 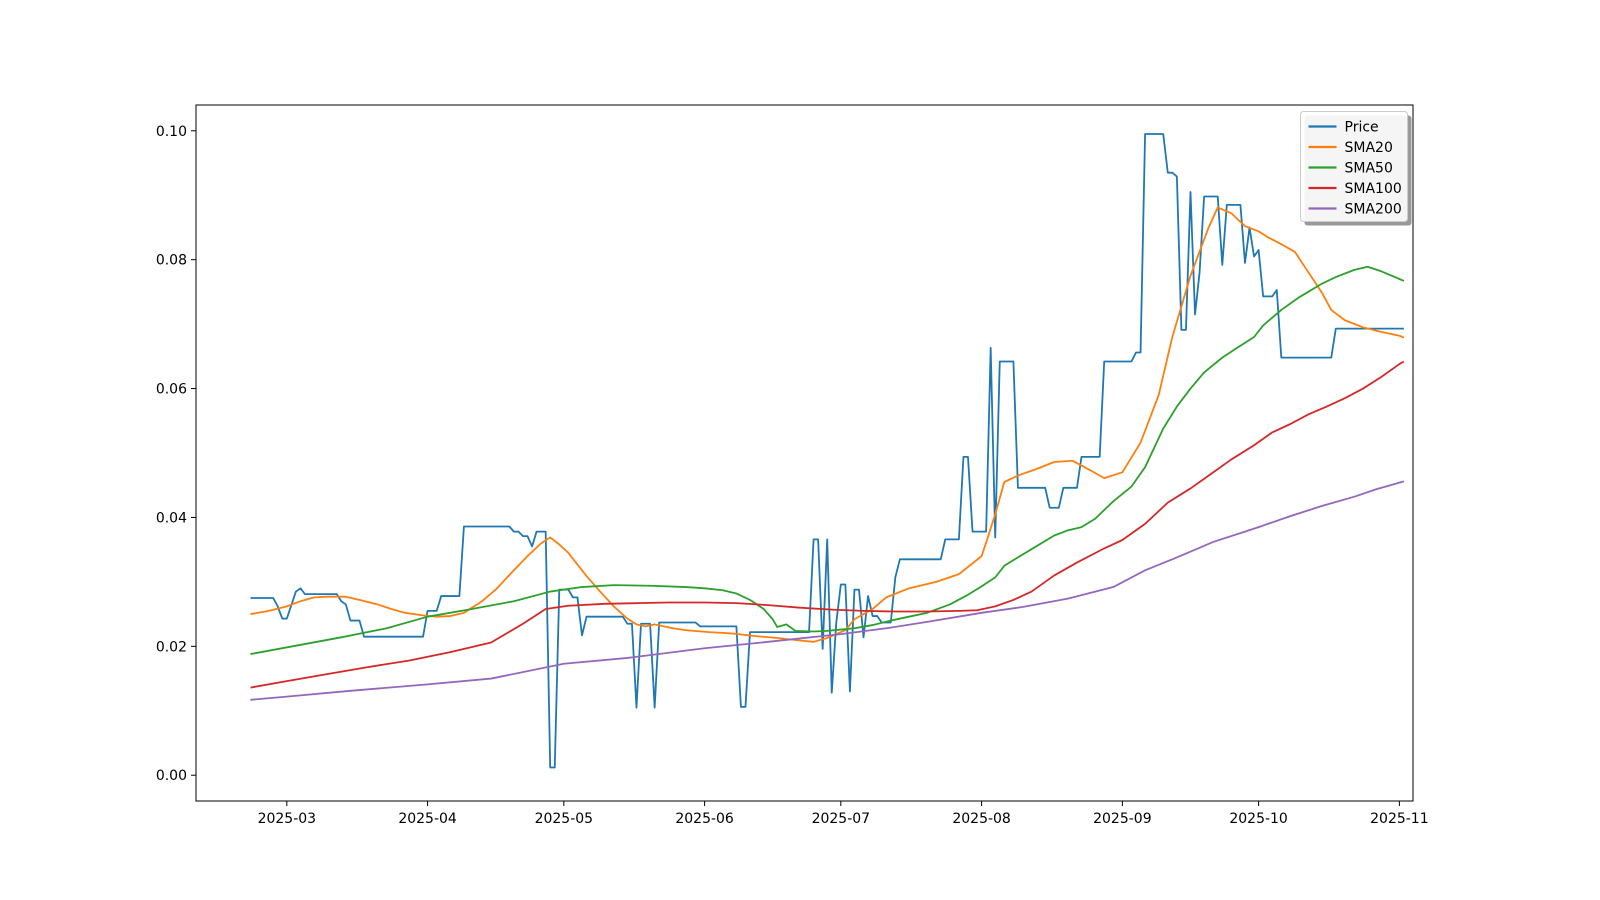 What do you see at coordinates (171, 132) in the screenshot?
I see `y-tick-label: 0.10` at bounding box center [171, 132].